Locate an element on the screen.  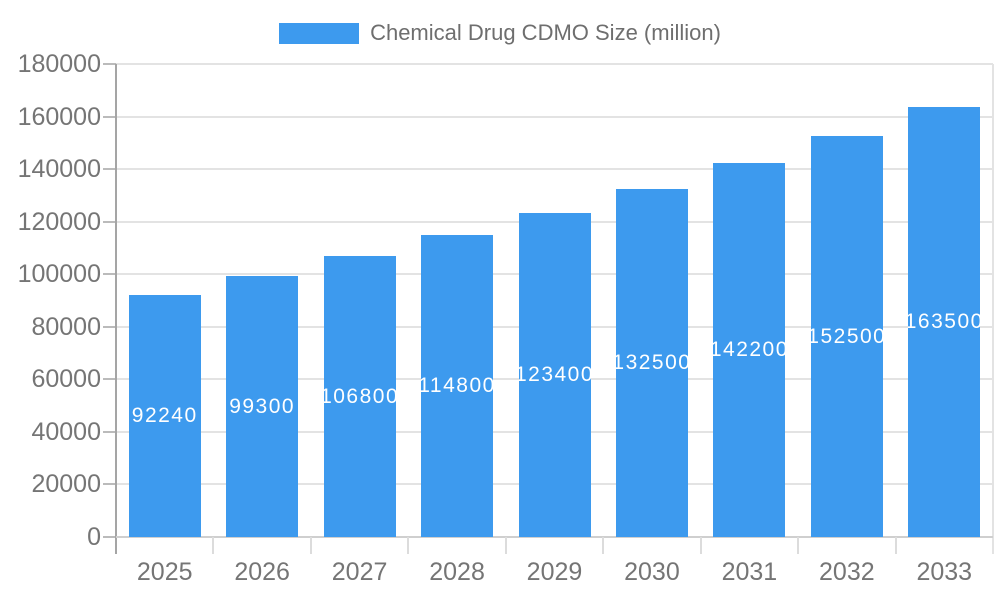
bar: 163500 is located at coordinates (944, 322).